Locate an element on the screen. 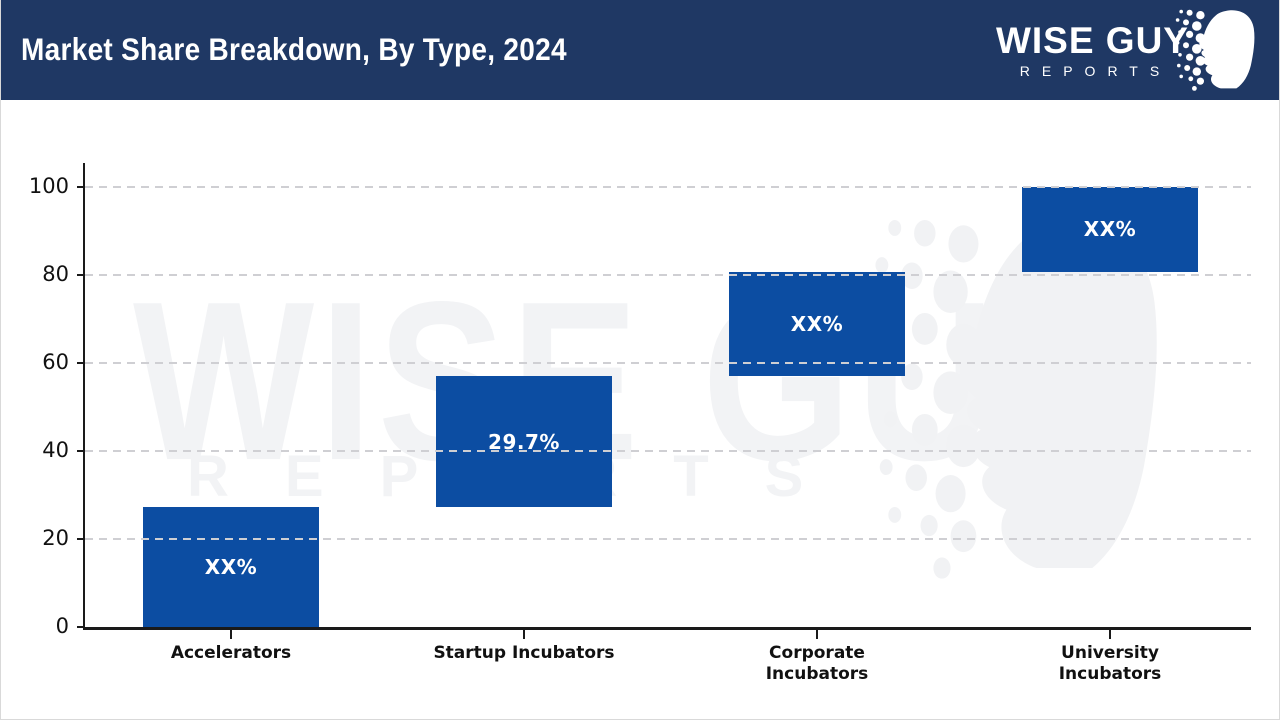 This screenshot has height=720, width=1280. y-axis-tick-label: 80 is located at coordinates (55, 274).